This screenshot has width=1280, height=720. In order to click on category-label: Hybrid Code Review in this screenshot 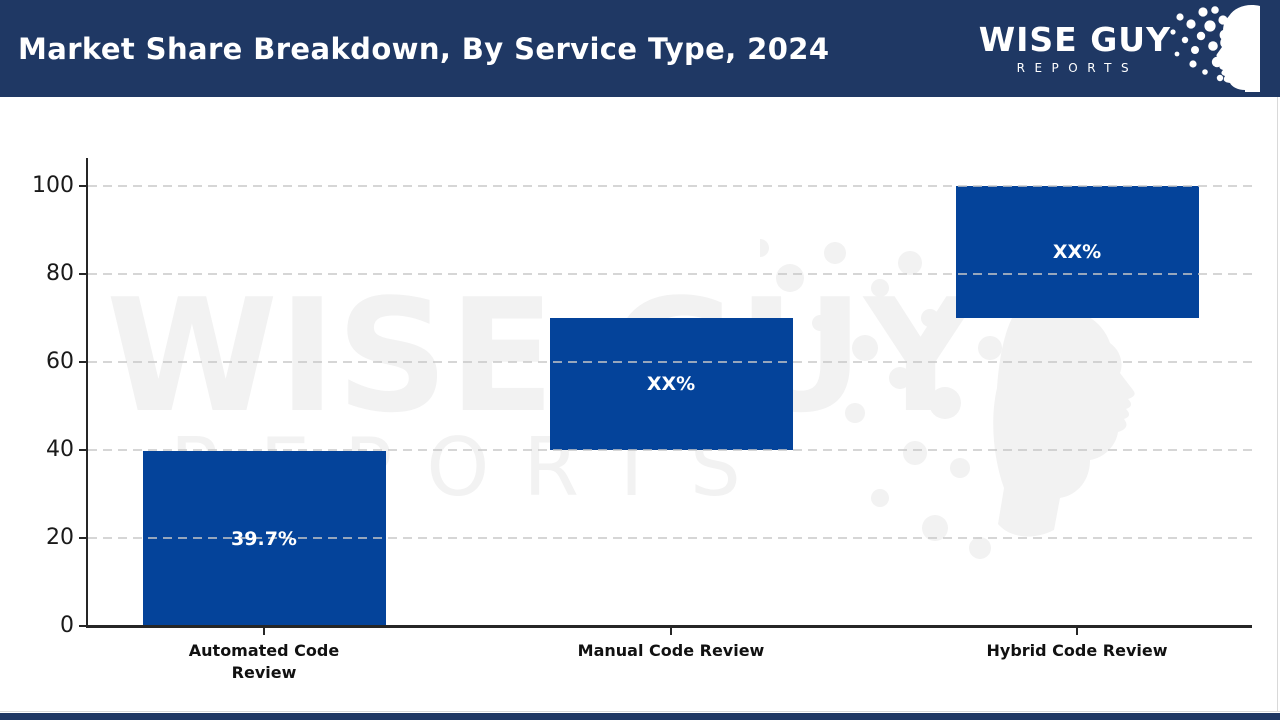, I will do `click(1077, 650)`.